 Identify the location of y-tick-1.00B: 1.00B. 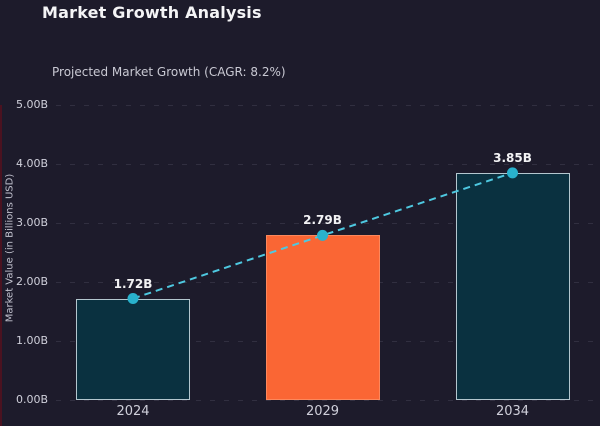
(31, 340).